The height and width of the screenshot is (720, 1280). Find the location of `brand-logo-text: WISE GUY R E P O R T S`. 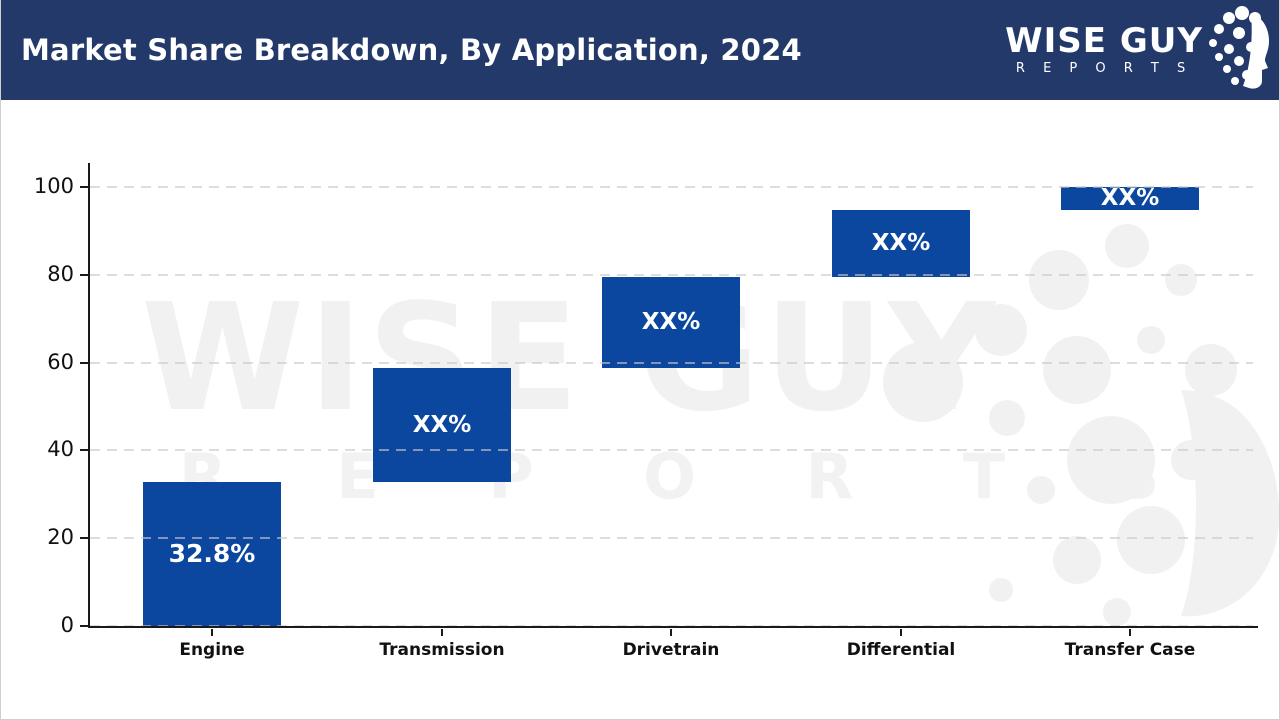

brand-logo-text: WISE GUY R E P O R T S is located at coordinates (1104, 48).